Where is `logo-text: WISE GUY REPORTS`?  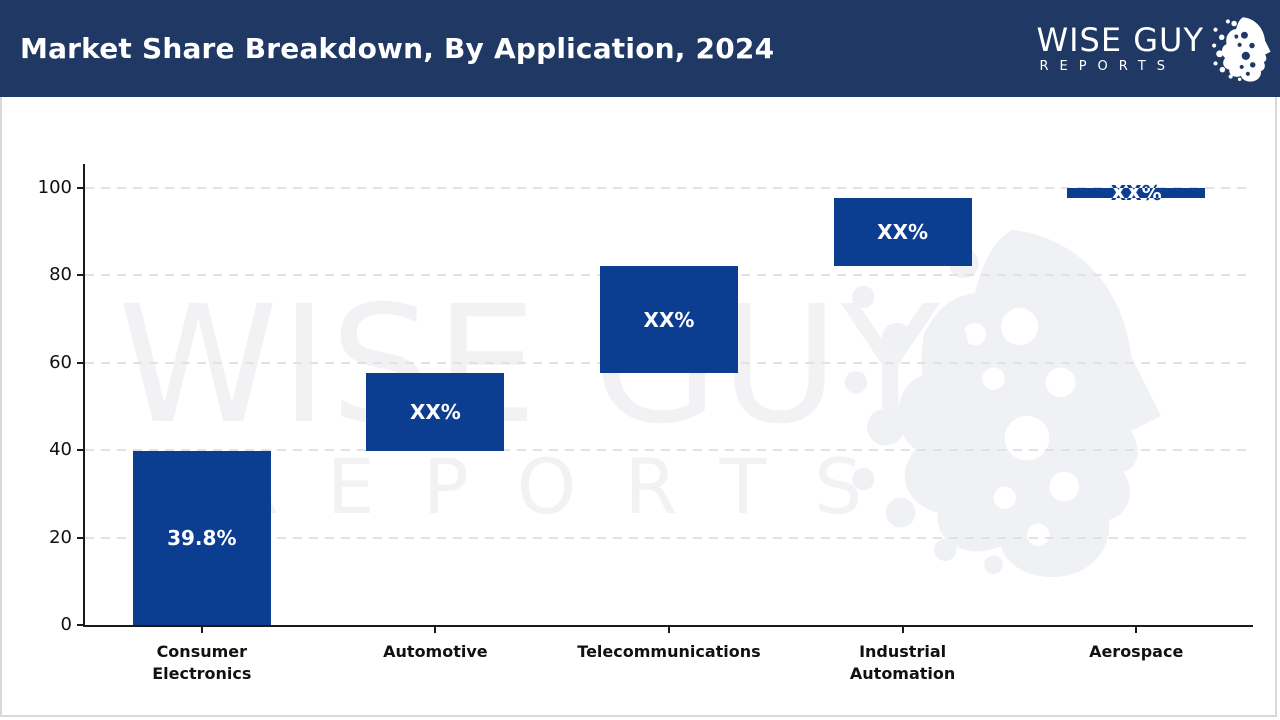 logo-text: WISE GUY REPORTS is located at coordinates (1120, 48).